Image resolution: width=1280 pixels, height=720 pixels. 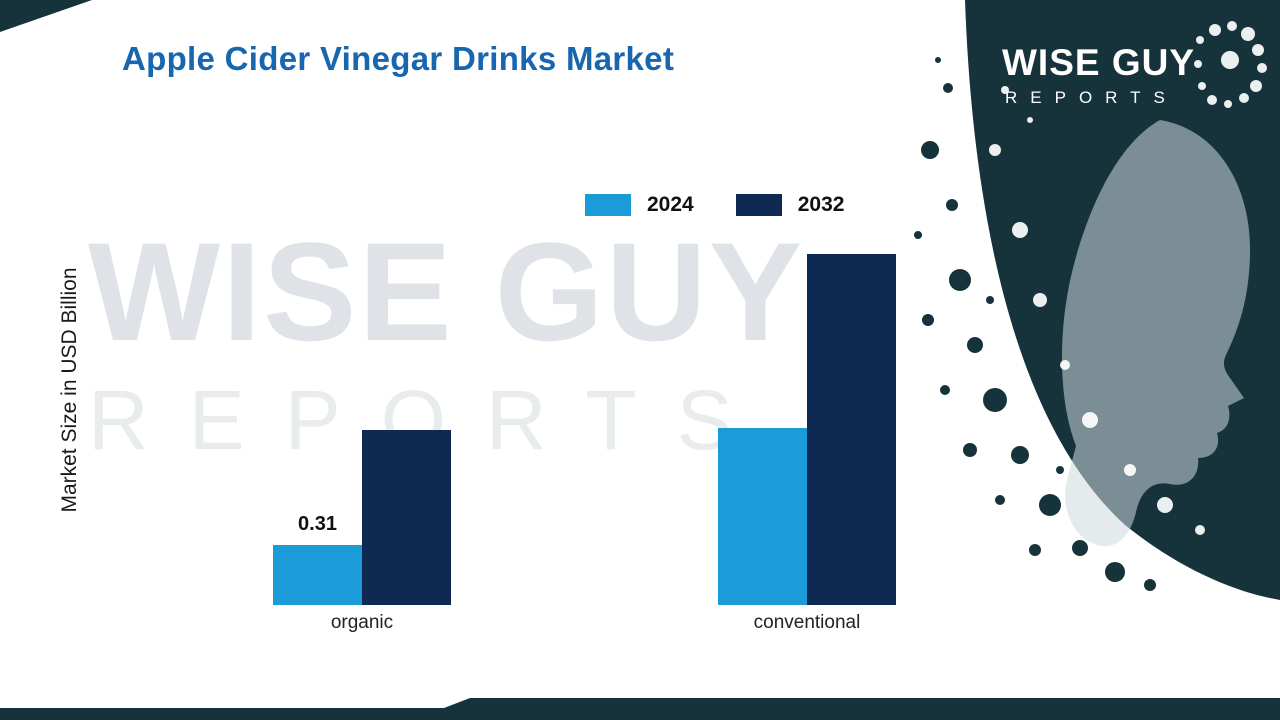 What do you see at coordinates (362, 622) in the screenshot?
I see `category-label-organic: organic` at bounding box center [362, 622].